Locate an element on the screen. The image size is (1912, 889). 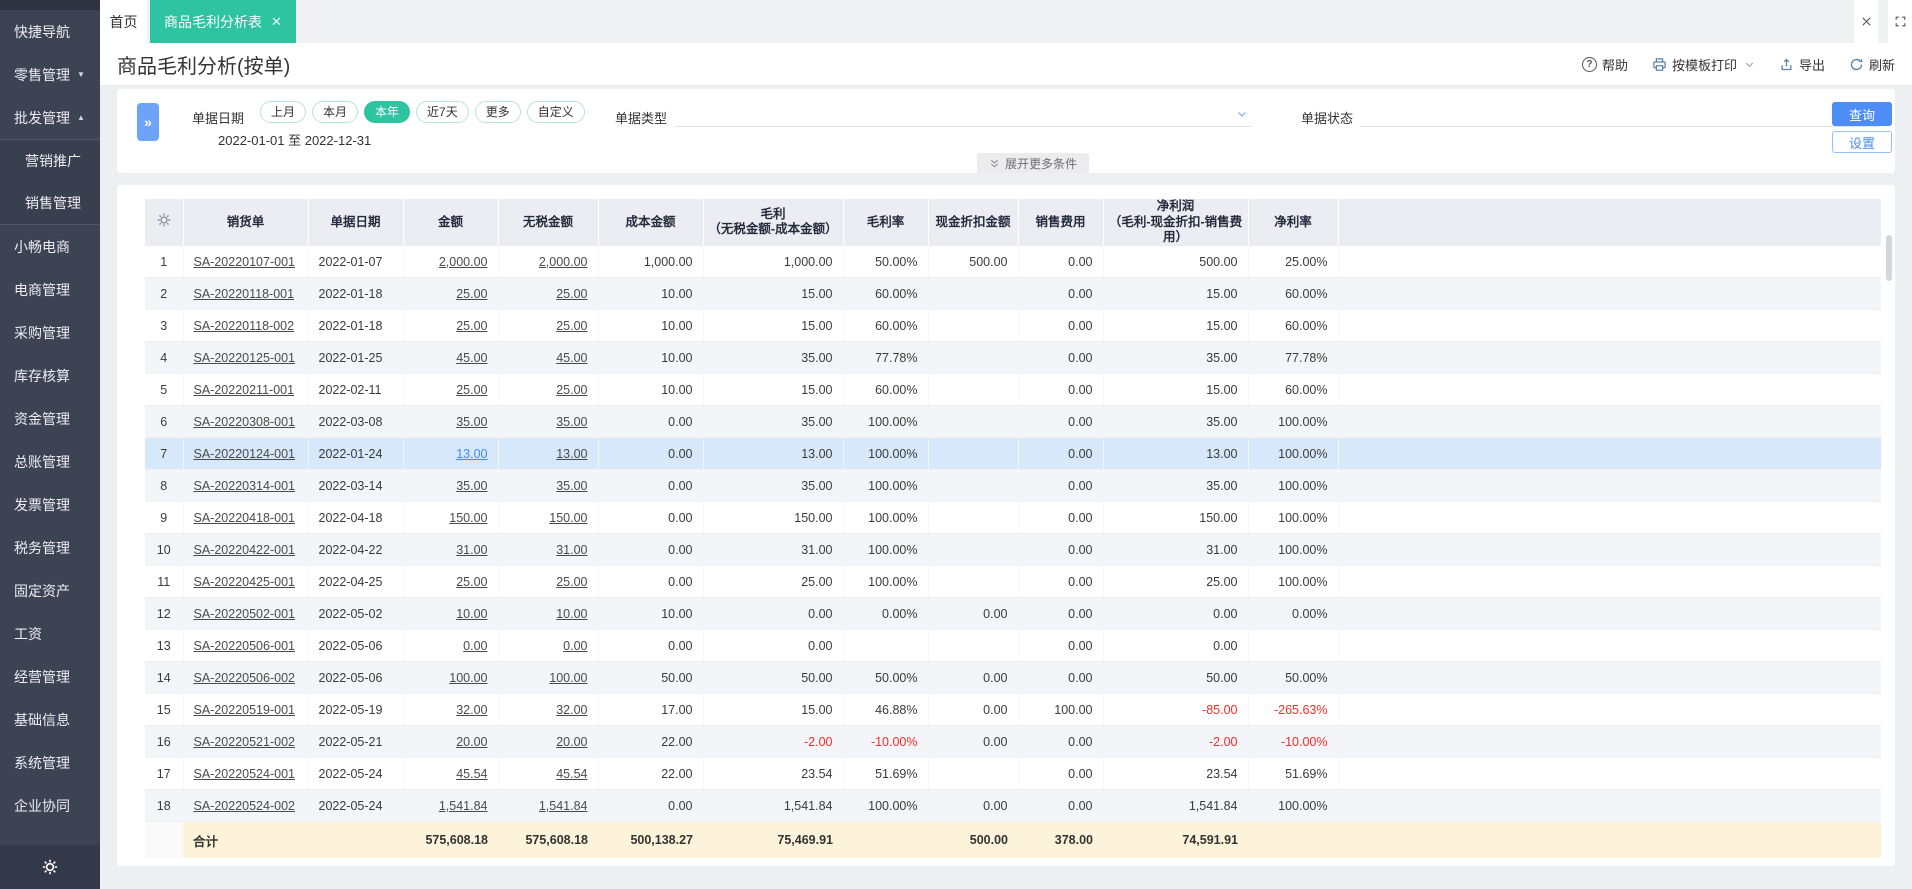
doc-status-select is located at coordinates (1620, 114).